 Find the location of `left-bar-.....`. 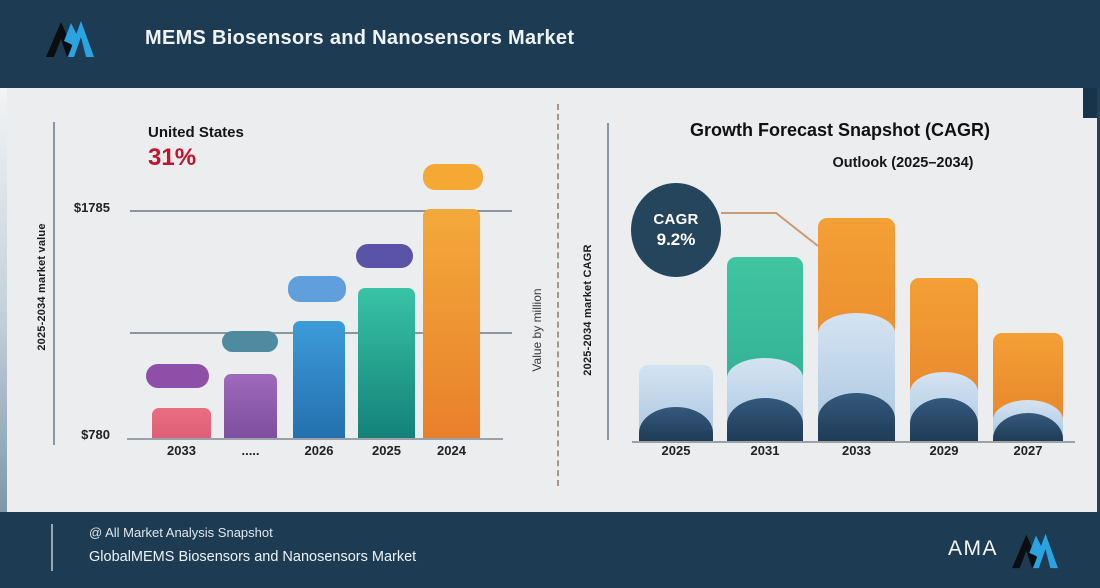

left-bar-..... is located at coordinates (250, 406).